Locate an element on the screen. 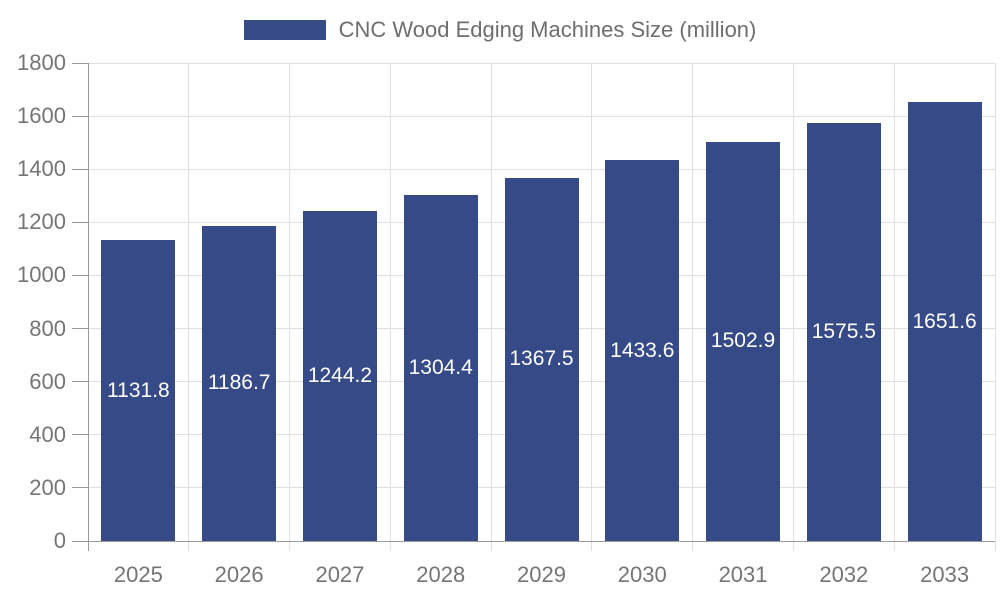 Image resolution: width=1000 pixels, height=600 pixels. x-axis-line is located at coordinates (541, 541).